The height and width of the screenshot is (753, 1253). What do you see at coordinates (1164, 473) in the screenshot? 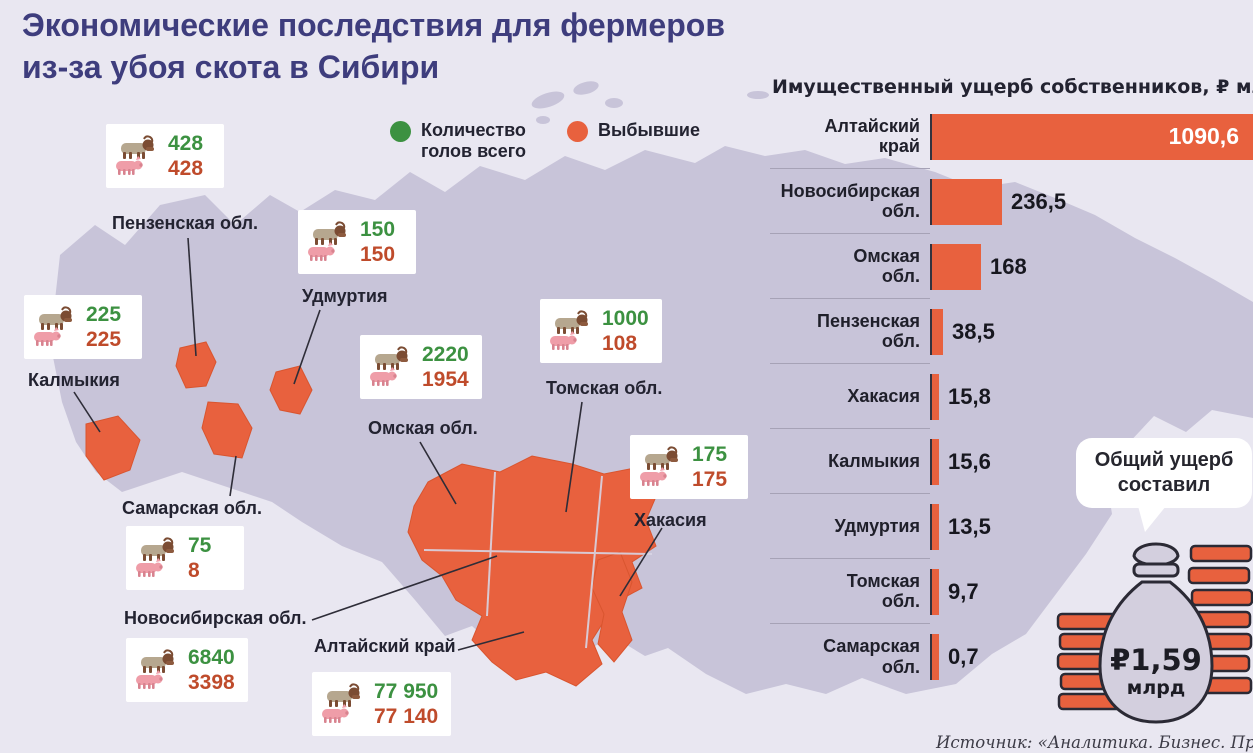
I see `total-damage-bubble: Общий ущерб составил` at bounding box center [1164, 473].